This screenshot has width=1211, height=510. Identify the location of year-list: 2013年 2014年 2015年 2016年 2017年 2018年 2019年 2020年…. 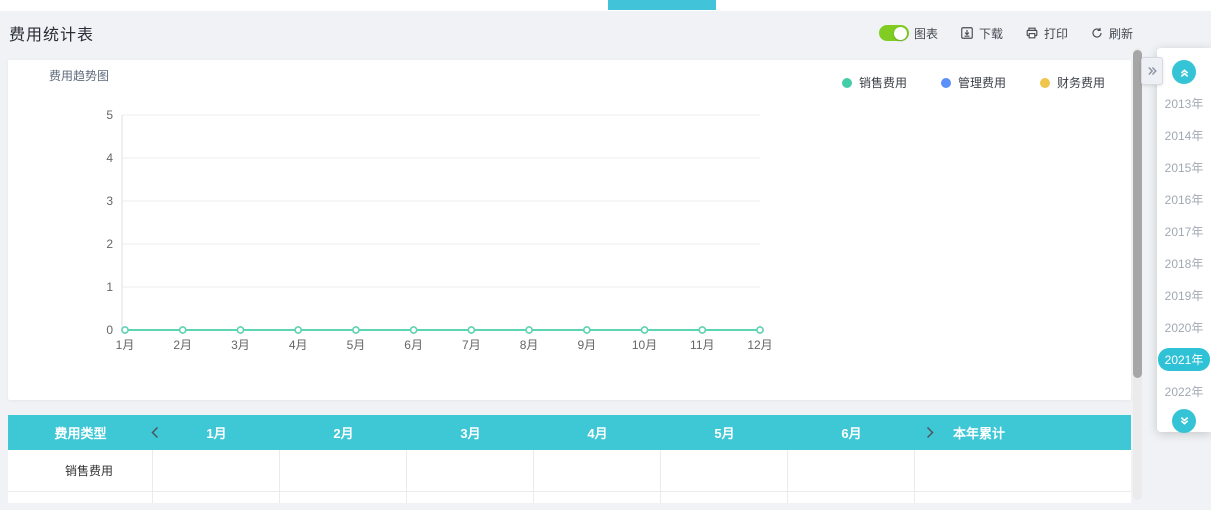
(1184, 247).